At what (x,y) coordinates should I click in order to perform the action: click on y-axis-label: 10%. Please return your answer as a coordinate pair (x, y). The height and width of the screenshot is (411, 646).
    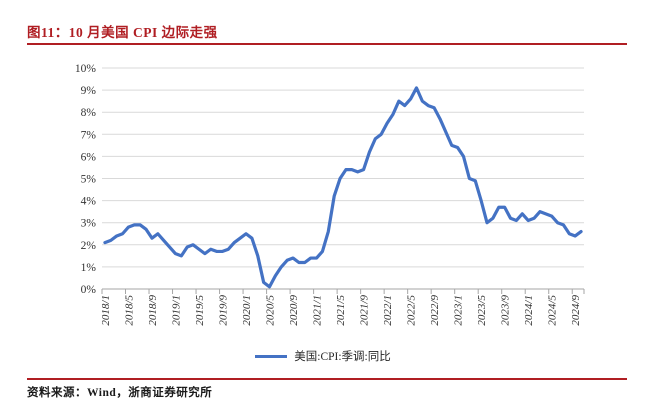
    Looking at the image, I should click on (86, 69).